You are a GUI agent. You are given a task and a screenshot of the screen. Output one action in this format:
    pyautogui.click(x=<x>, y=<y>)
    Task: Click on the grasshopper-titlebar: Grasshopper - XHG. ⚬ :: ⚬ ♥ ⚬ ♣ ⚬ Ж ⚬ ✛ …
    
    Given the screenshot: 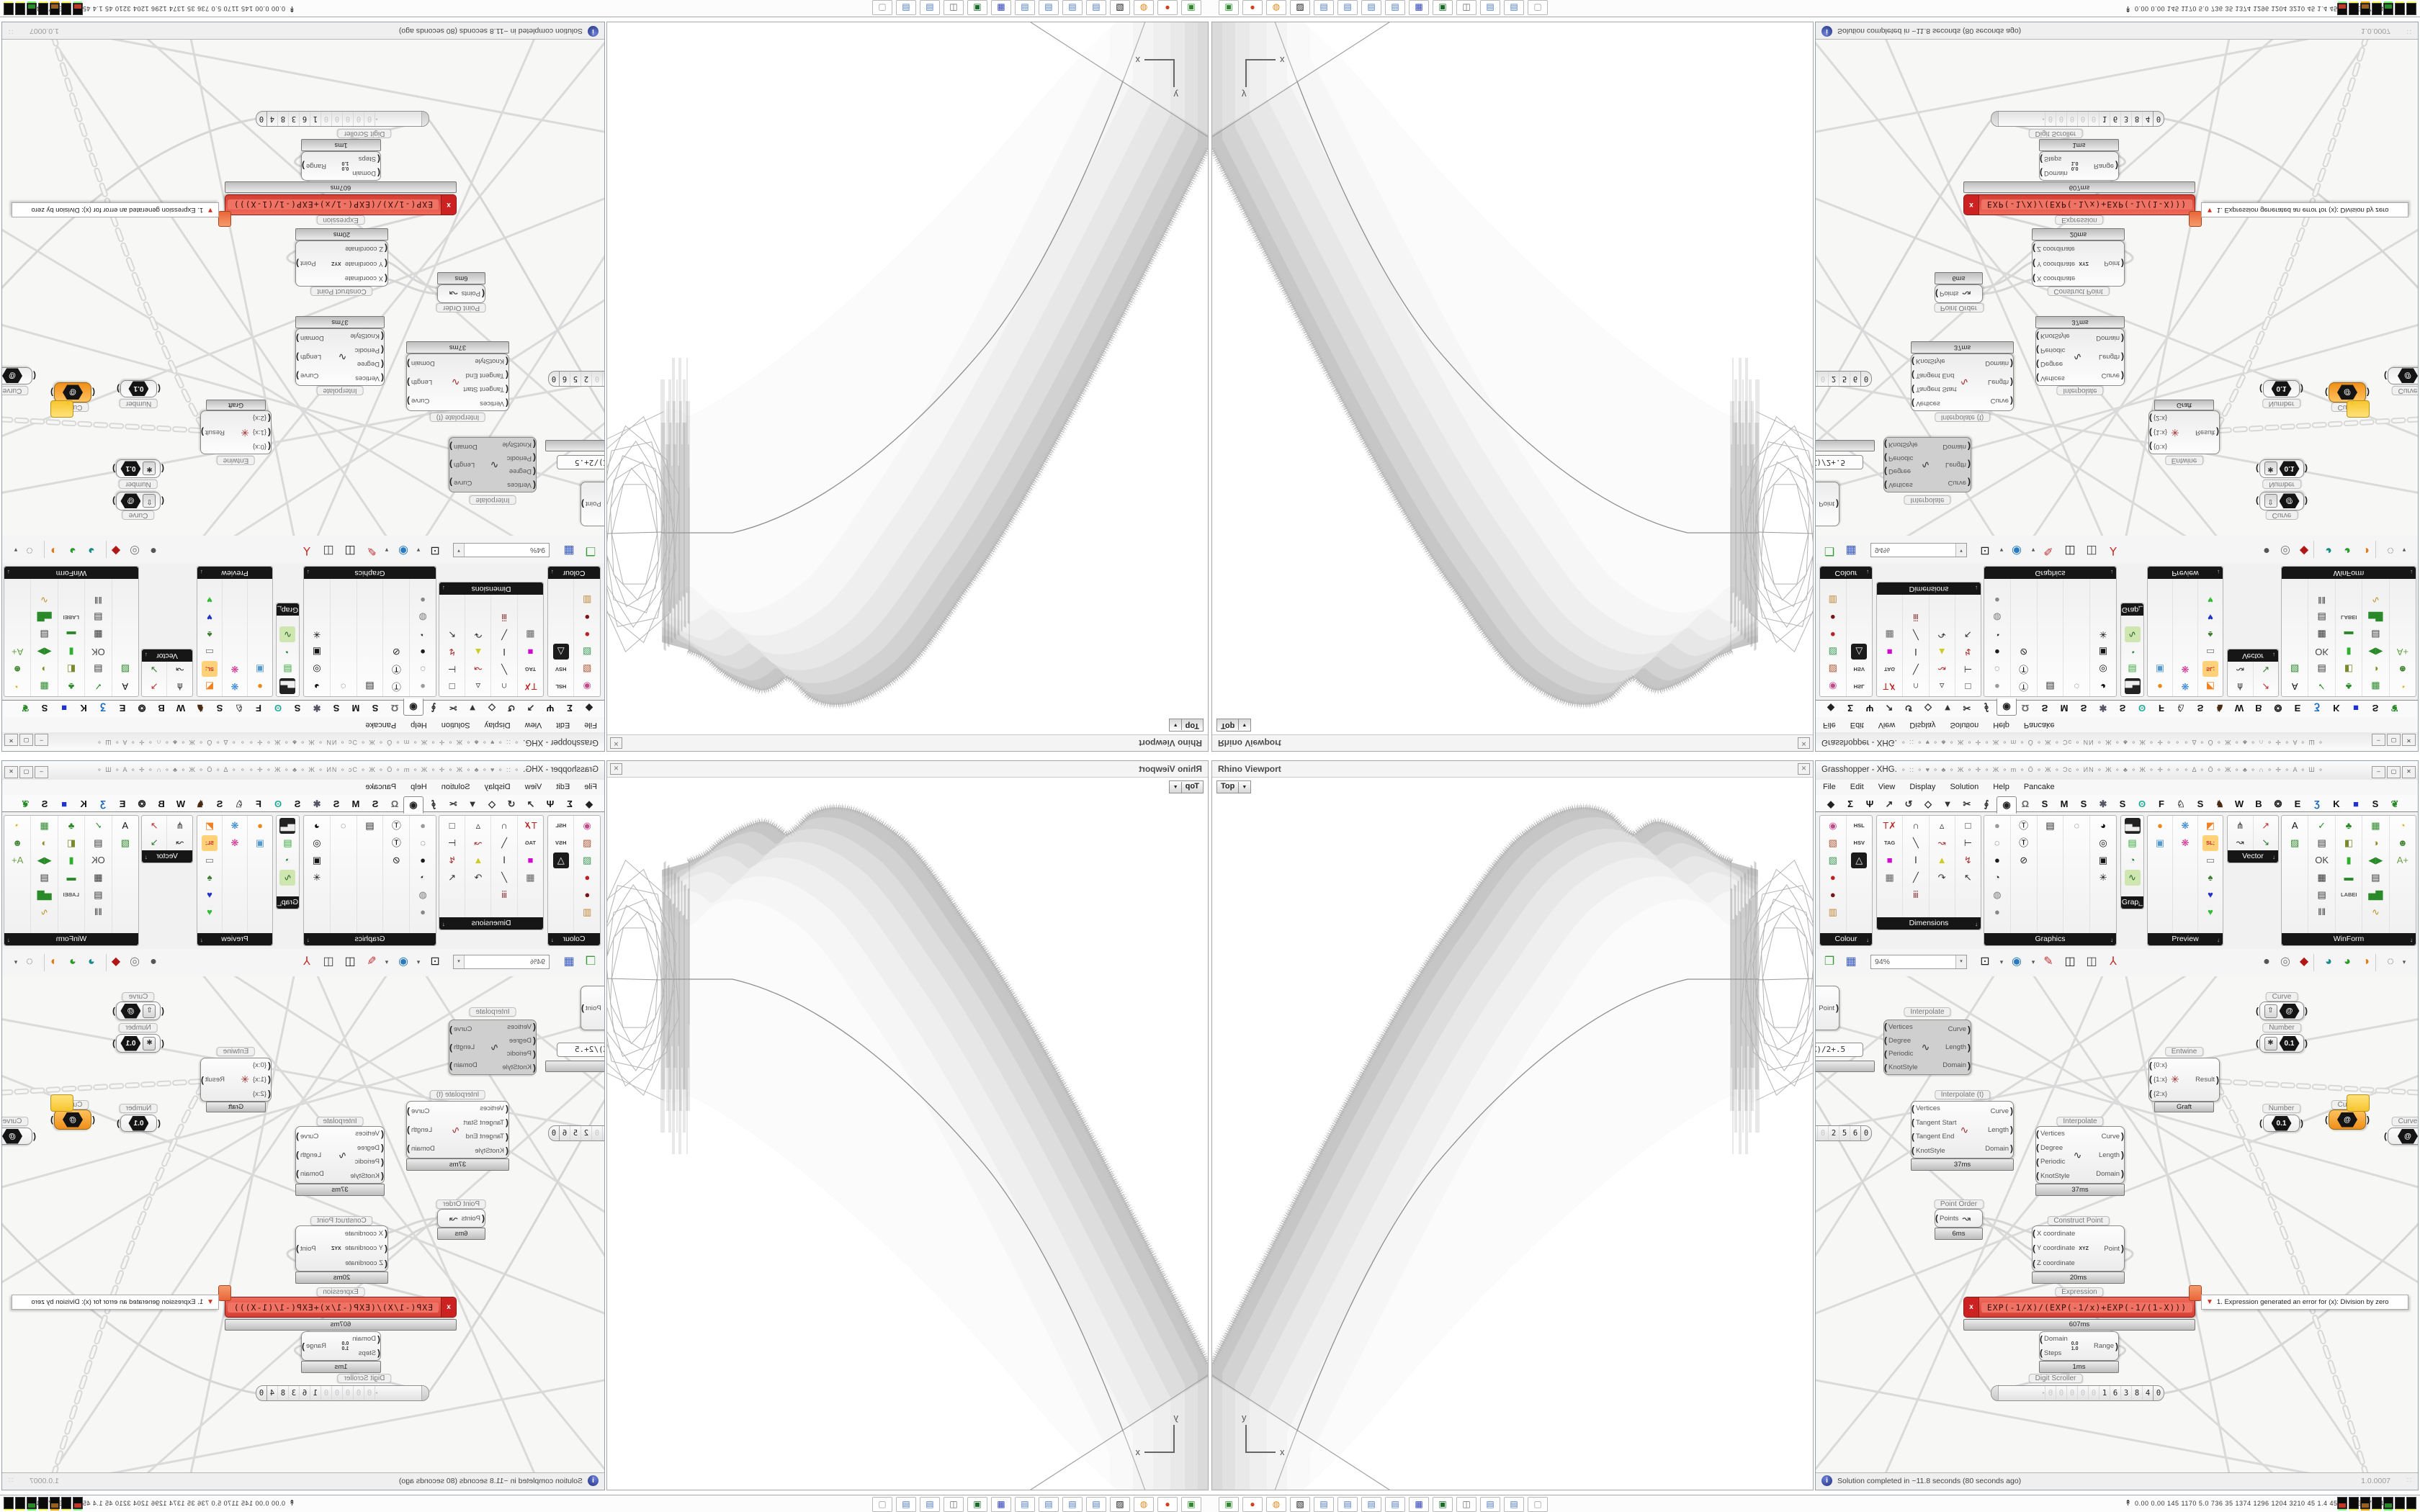 What is the action you would take?
    pyautogui.click(x=303, y=770)
    